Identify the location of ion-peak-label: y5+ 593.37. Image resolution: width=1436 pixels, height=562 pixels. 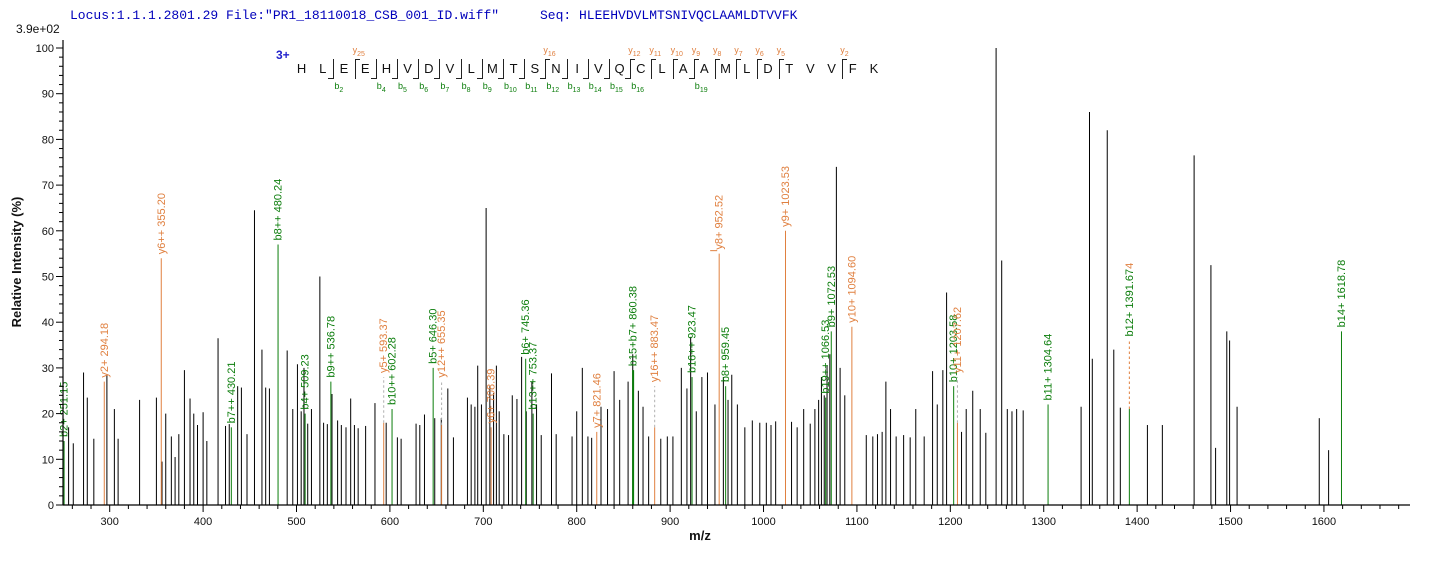
(384, 345).